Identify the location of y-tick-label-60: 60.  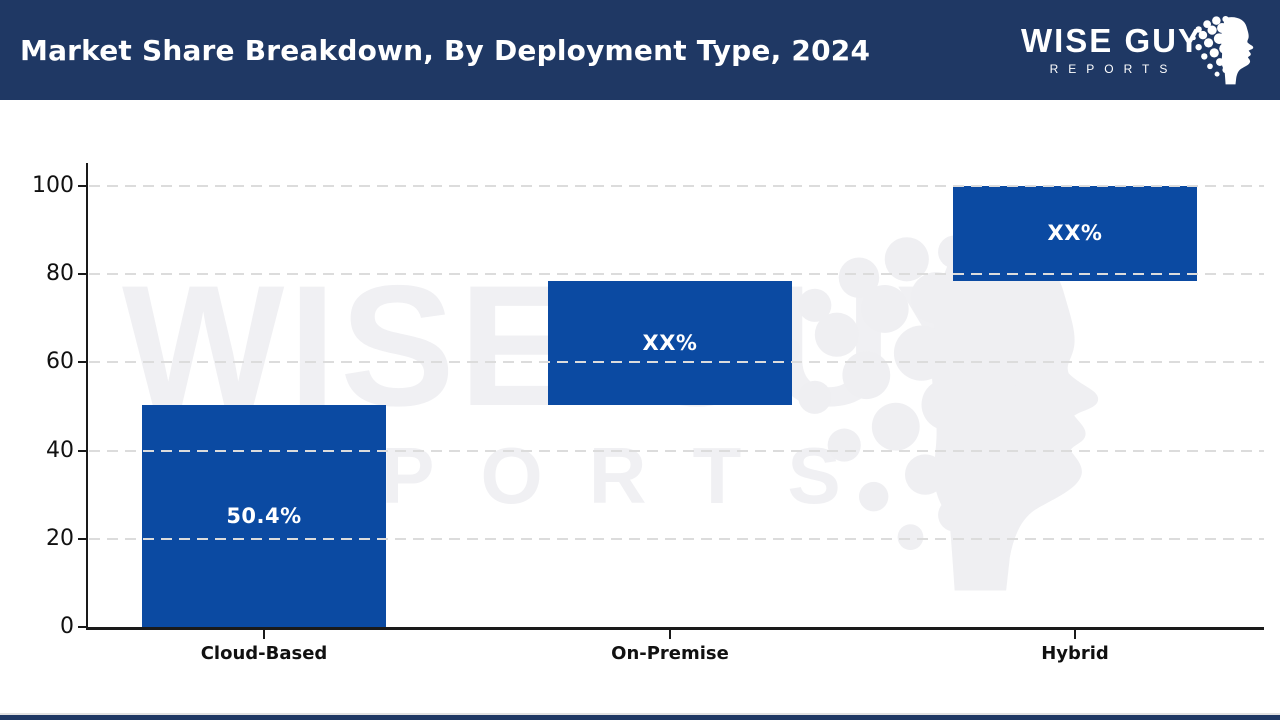
(60, 362).